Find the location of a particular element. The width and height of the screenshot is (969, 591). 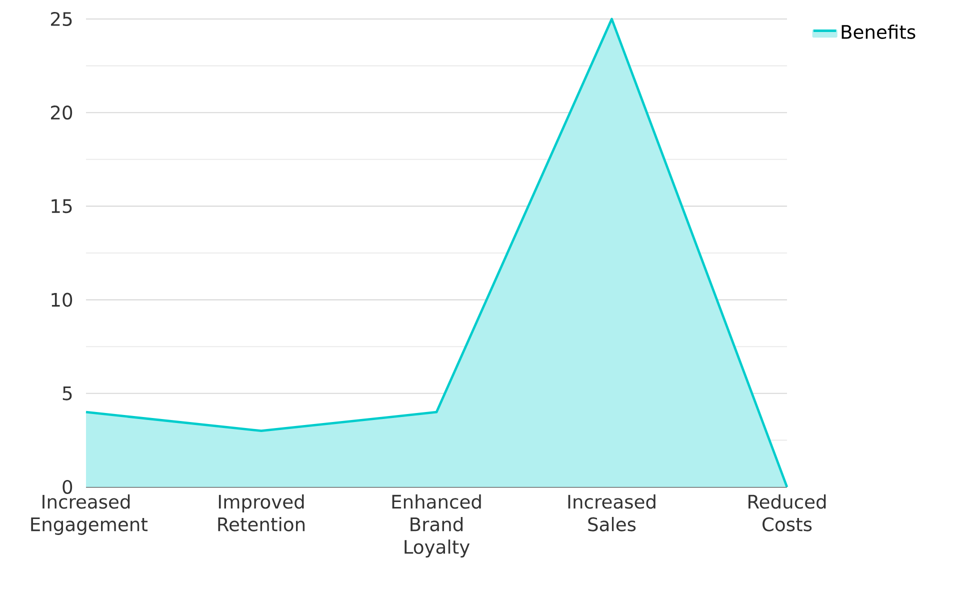

y-tick-label: 10 is located at coordinates (62, 299).